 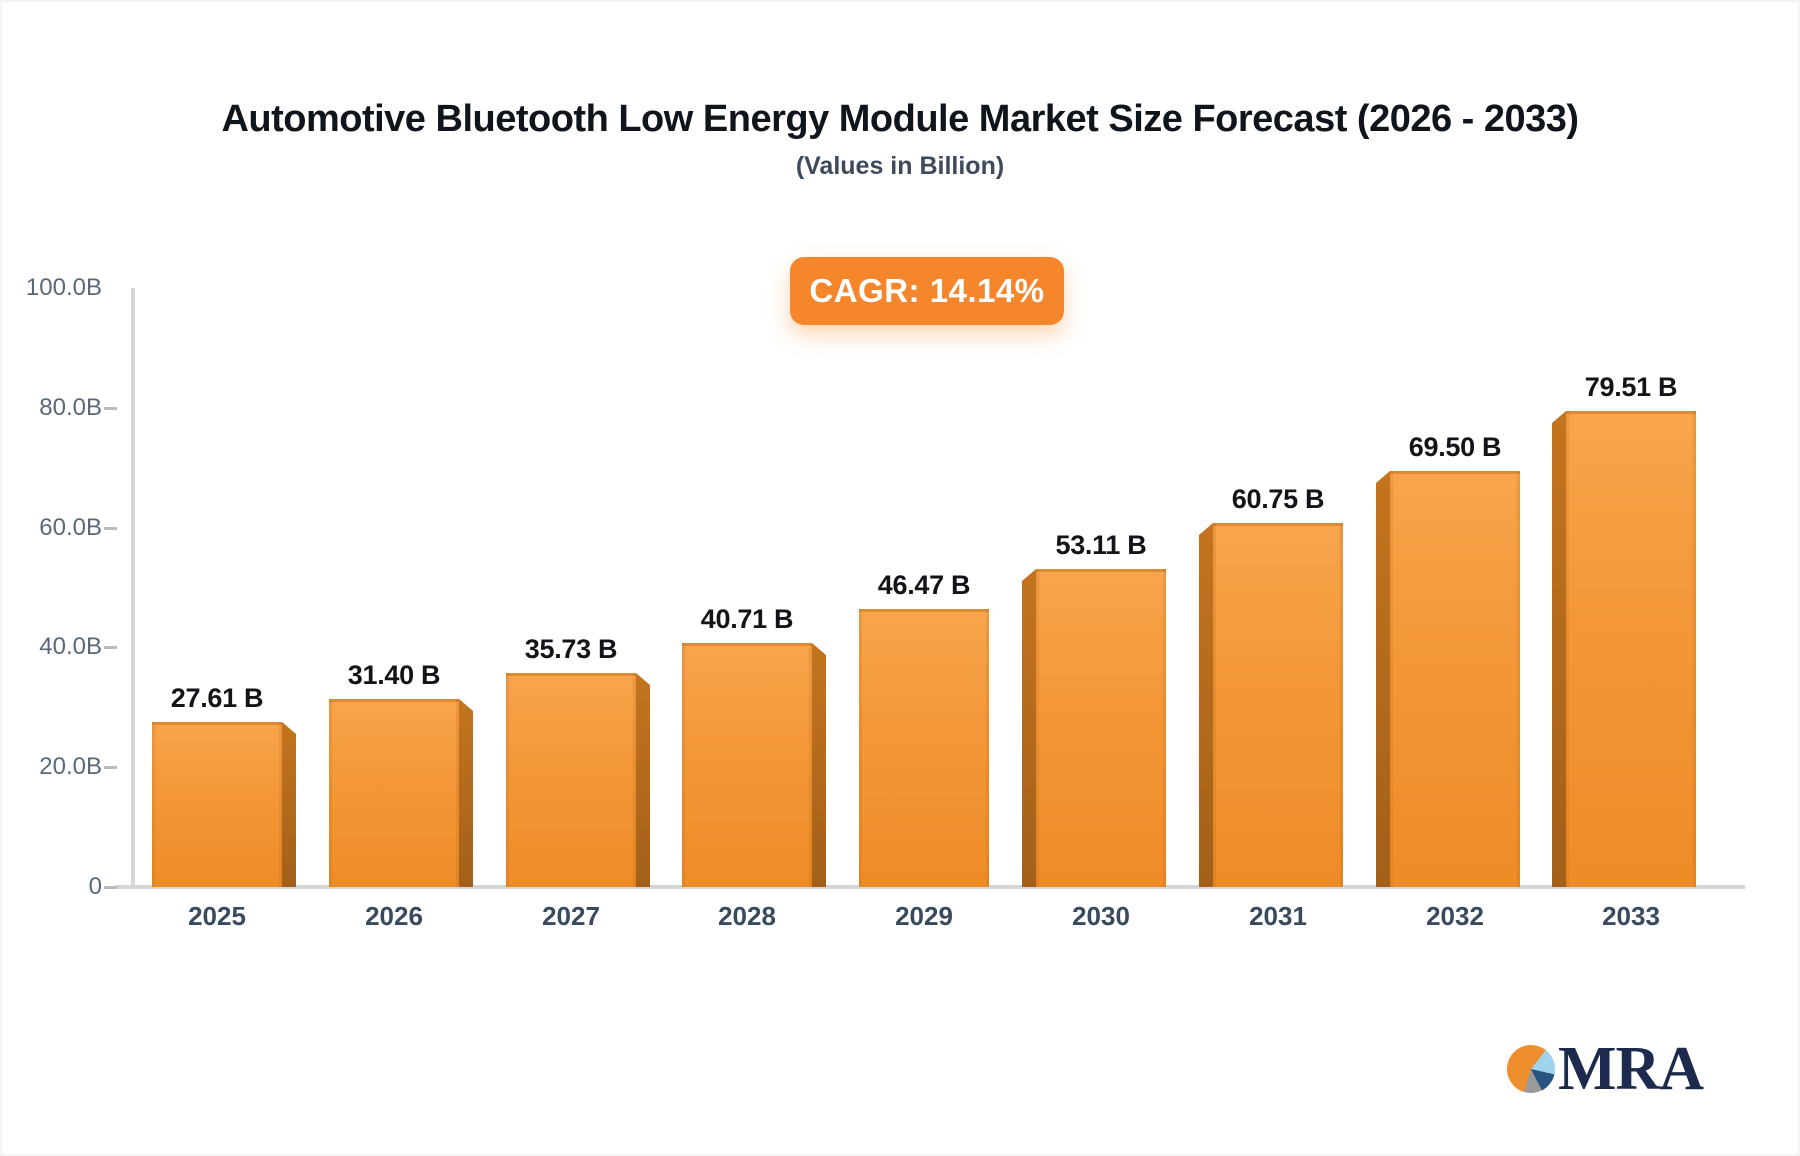 I want to click on y-axis-tick-label-0: 100.0B, so click(x=63, y=287).